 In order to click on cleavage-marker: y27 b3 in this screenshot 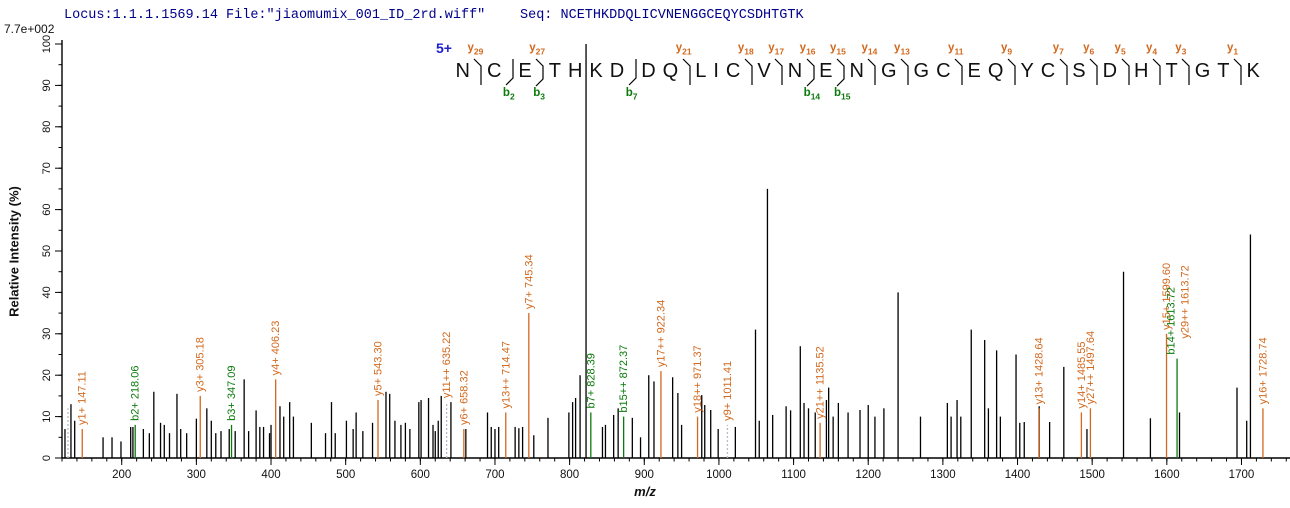, I will do `click(537, 71)`.